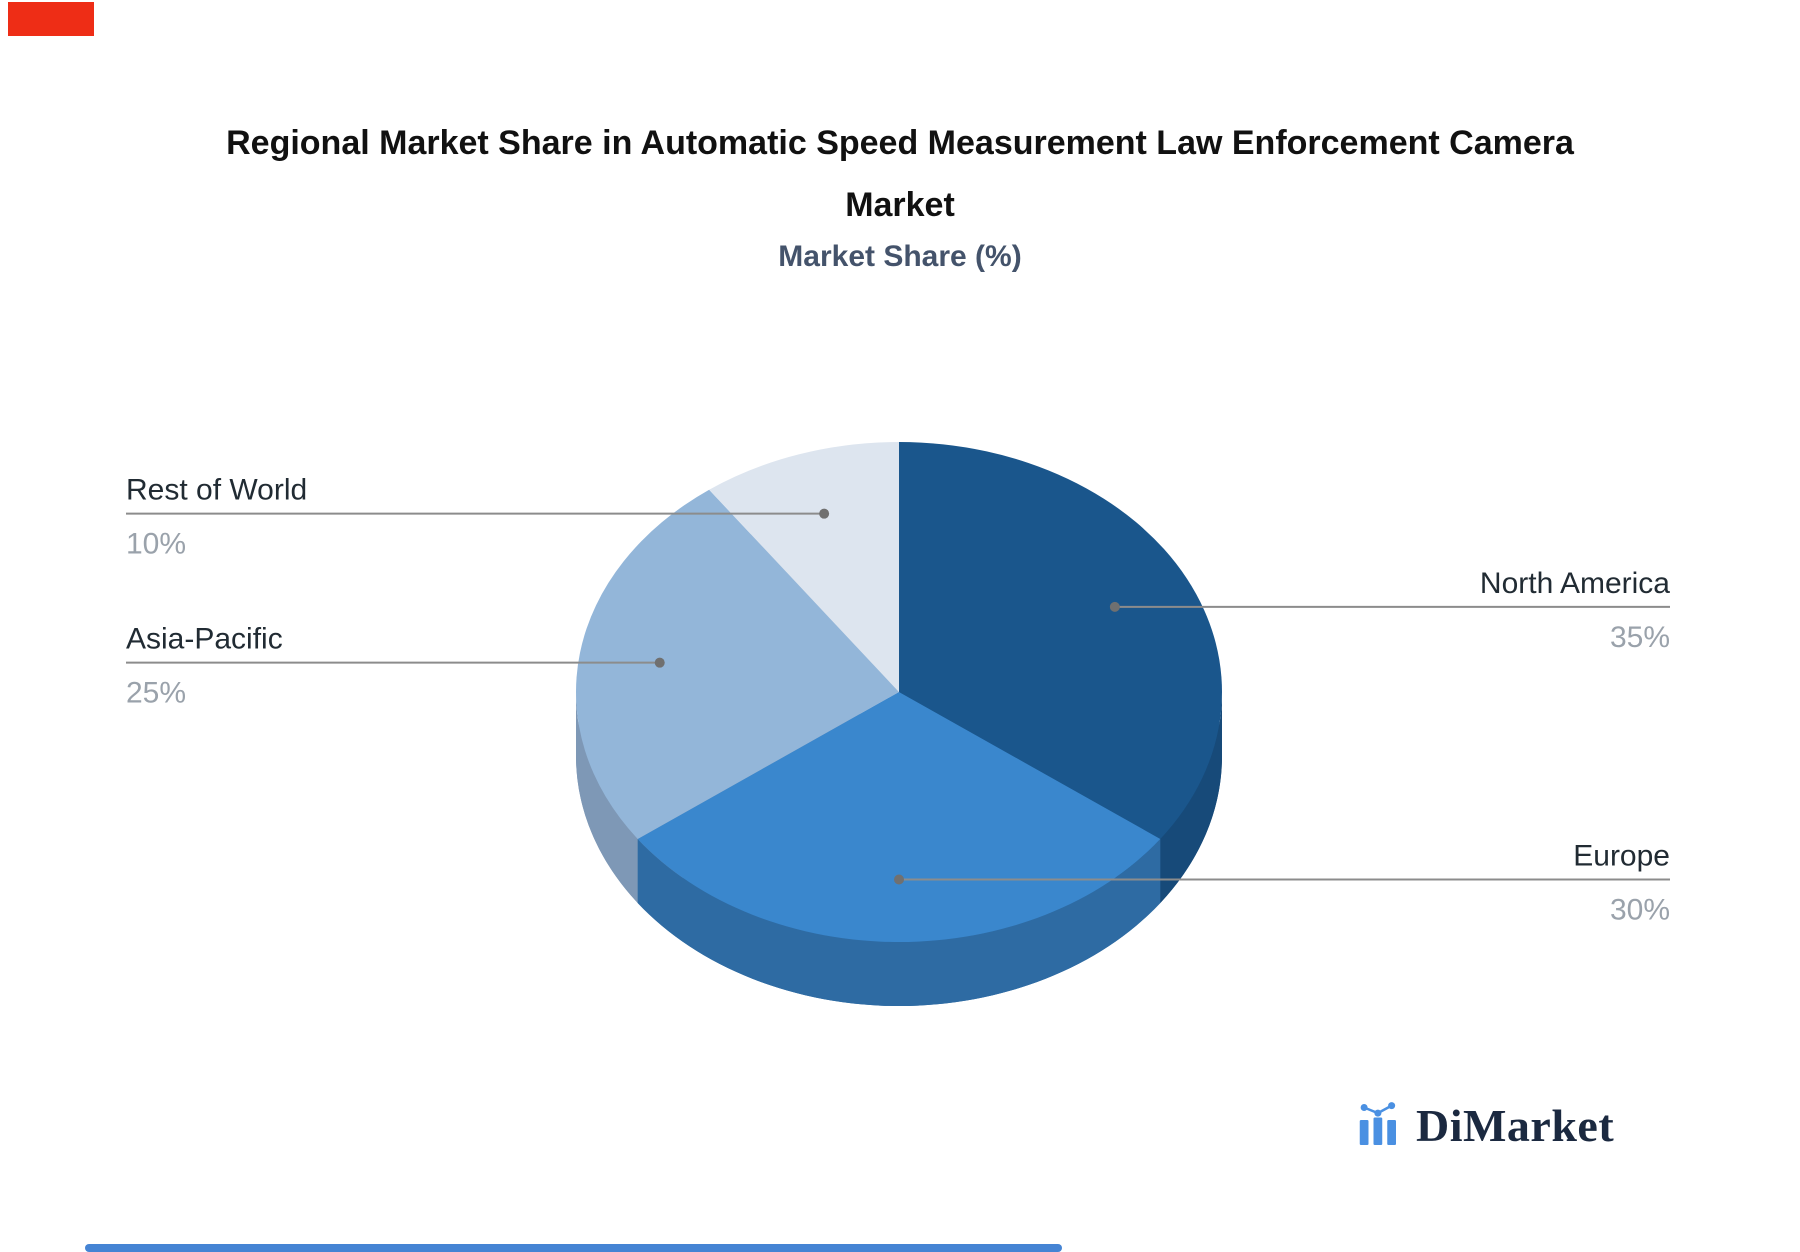 The height and width of the screenshot is (1252, 1800). I want to click on leader-dot-europe, so click(899, 879).